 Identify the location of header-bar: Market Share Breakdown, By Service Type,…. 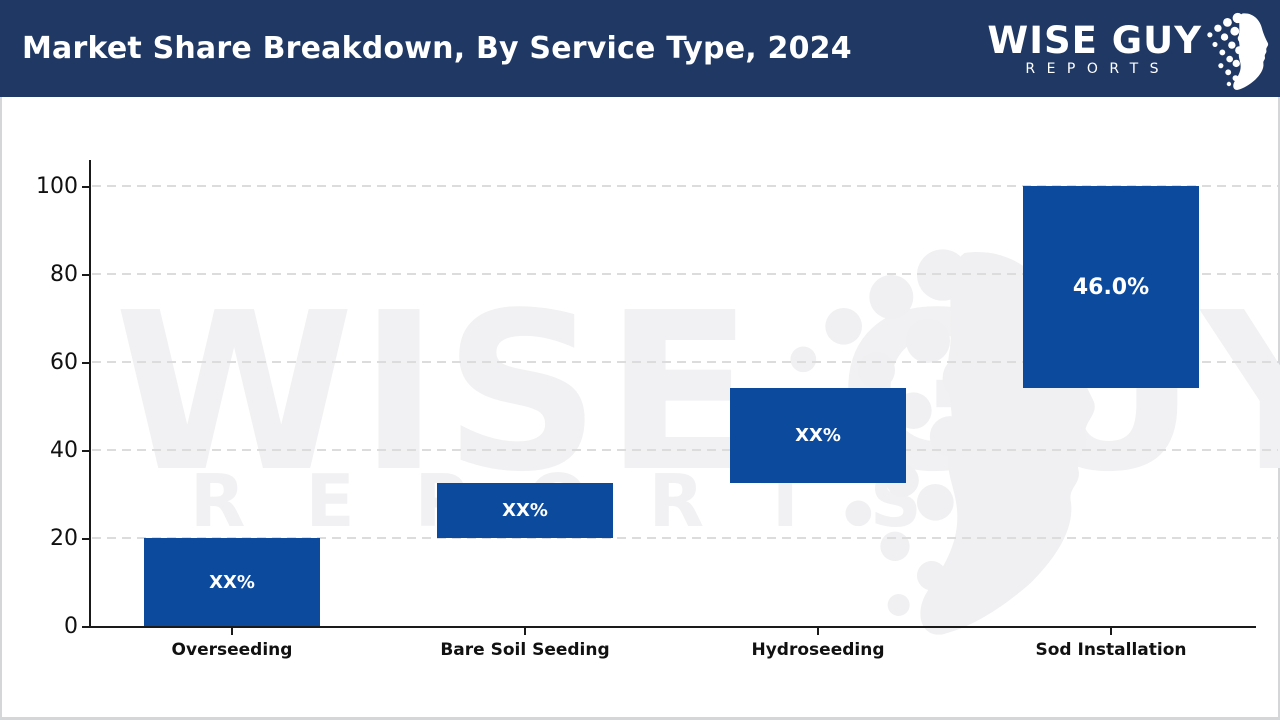
(640, 48).